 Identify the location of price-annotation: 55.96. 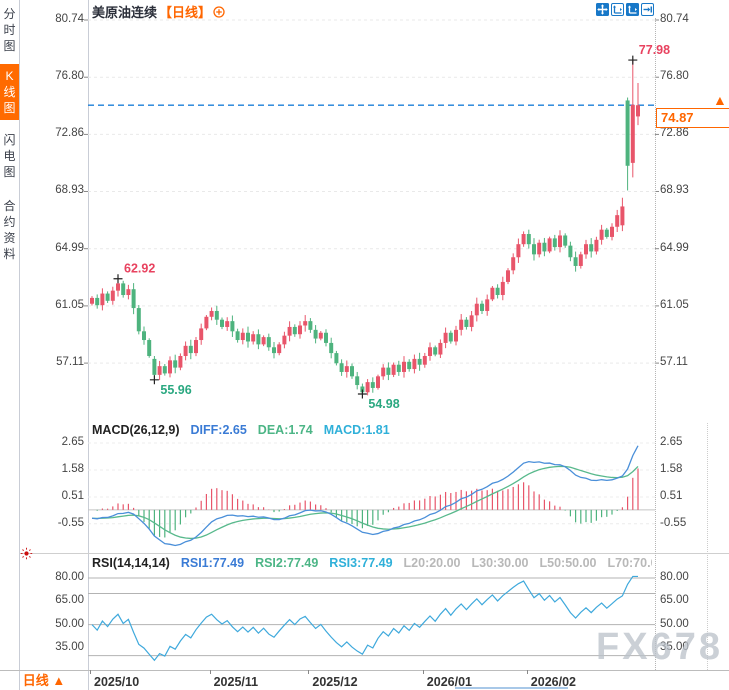
(175, 390).